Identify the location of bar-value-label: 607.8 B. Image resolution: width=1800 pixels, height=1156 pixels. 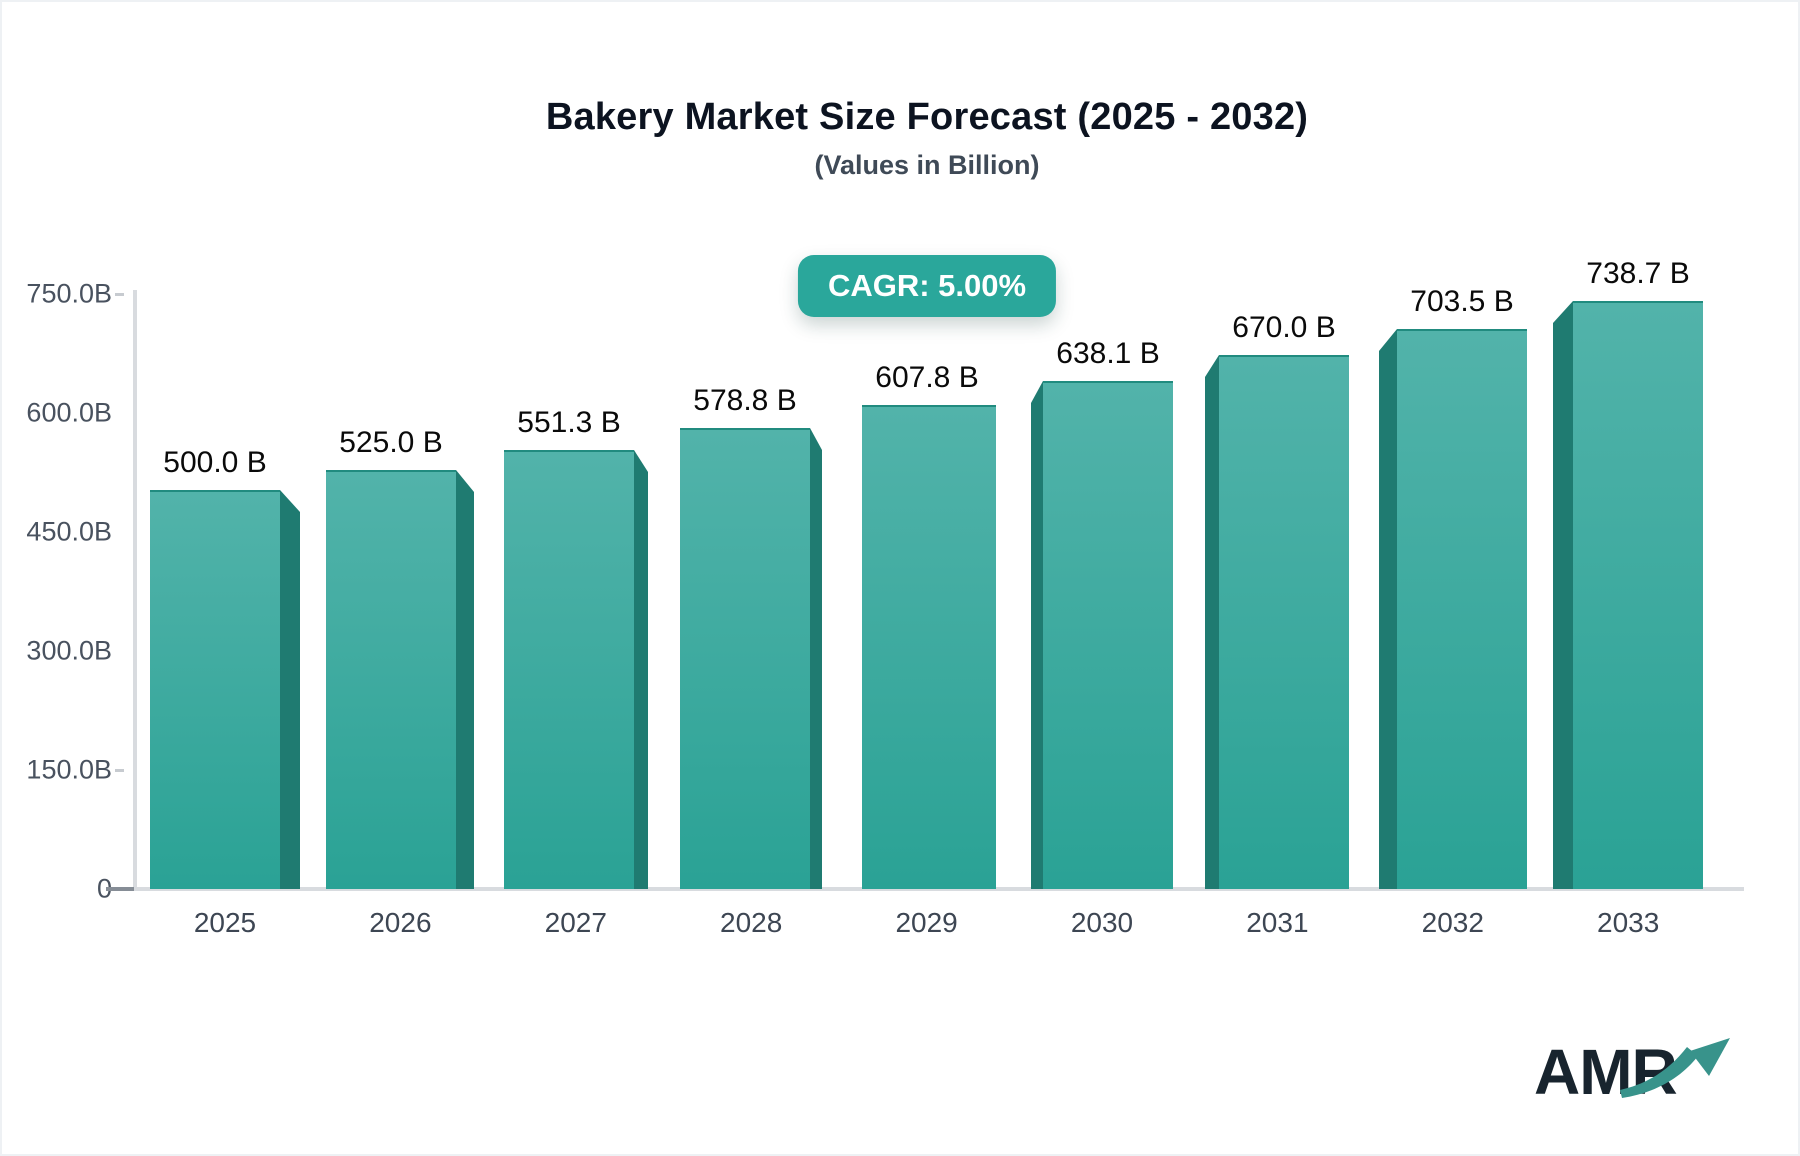
(927, 377).